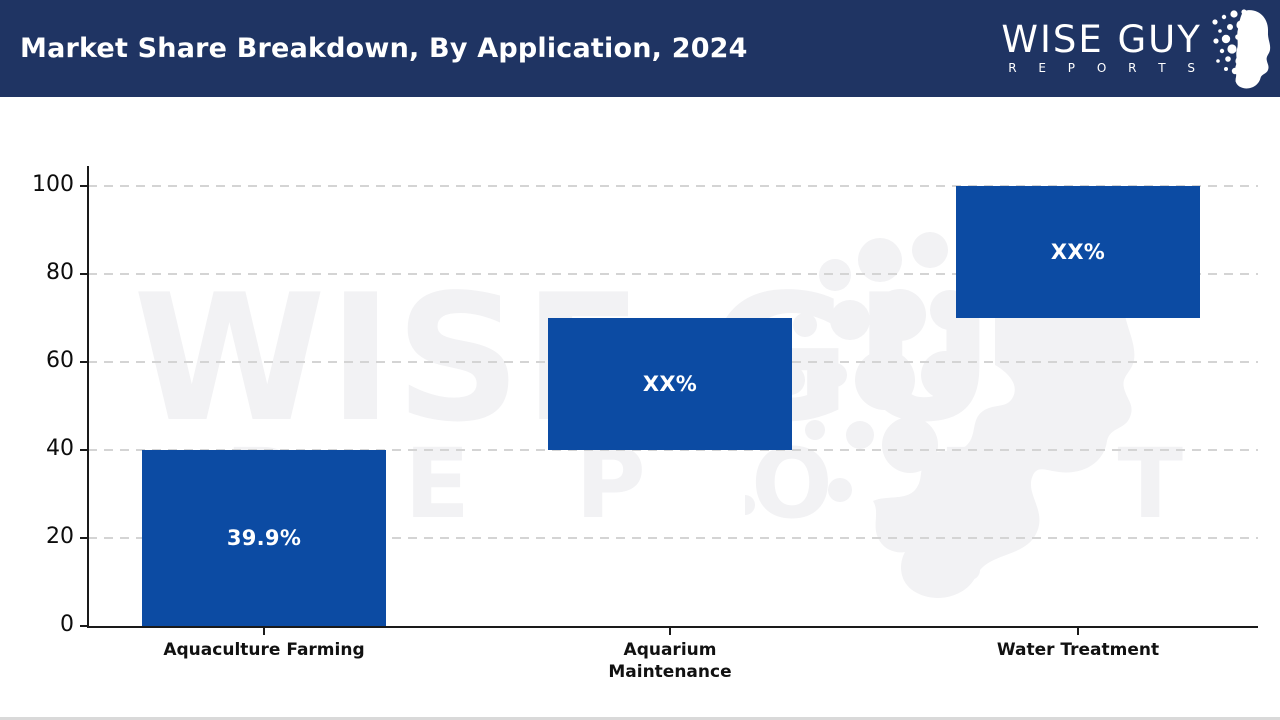 The width and height of the screenshot is (1280, 720). I want to click on x-category-label-2: Aquarium Maintenance, so click(670, 661).